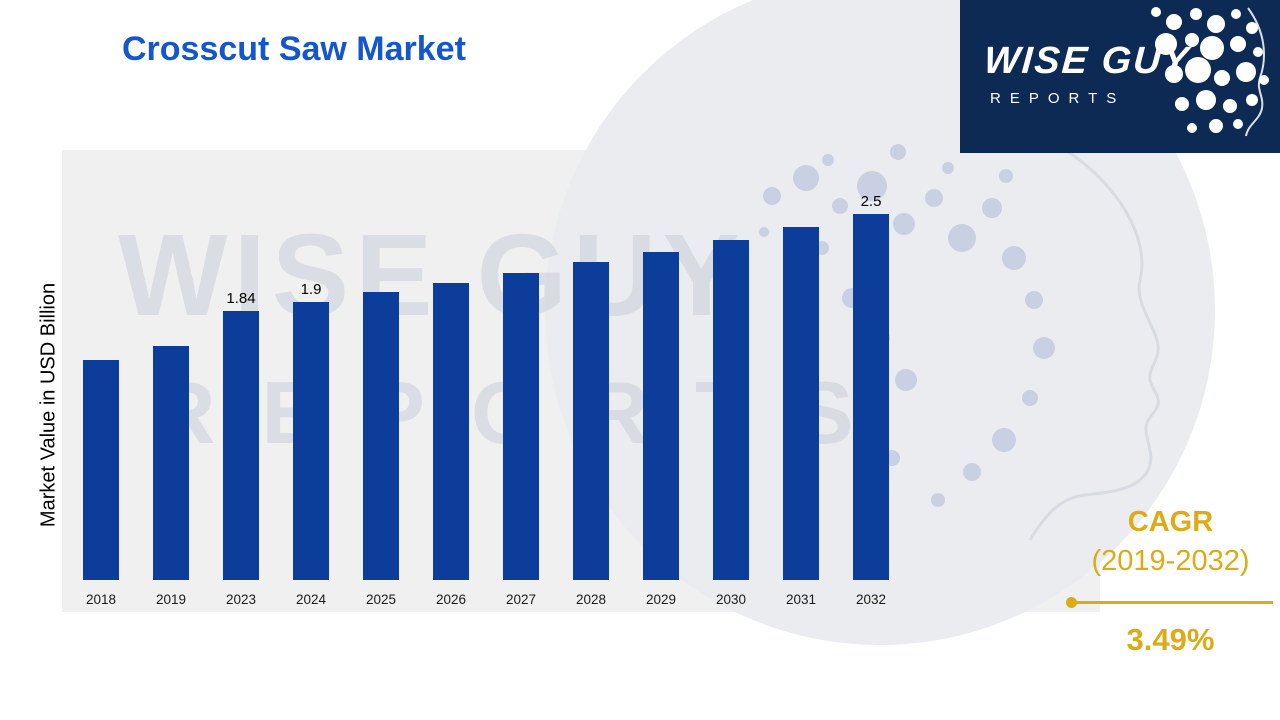 This screenshot has width=1280, height=720. What do you see at coordinates (871, 599) in the screenshot?
I see `x-axis-tick-label: 2032` at bounding box center [871, 599].